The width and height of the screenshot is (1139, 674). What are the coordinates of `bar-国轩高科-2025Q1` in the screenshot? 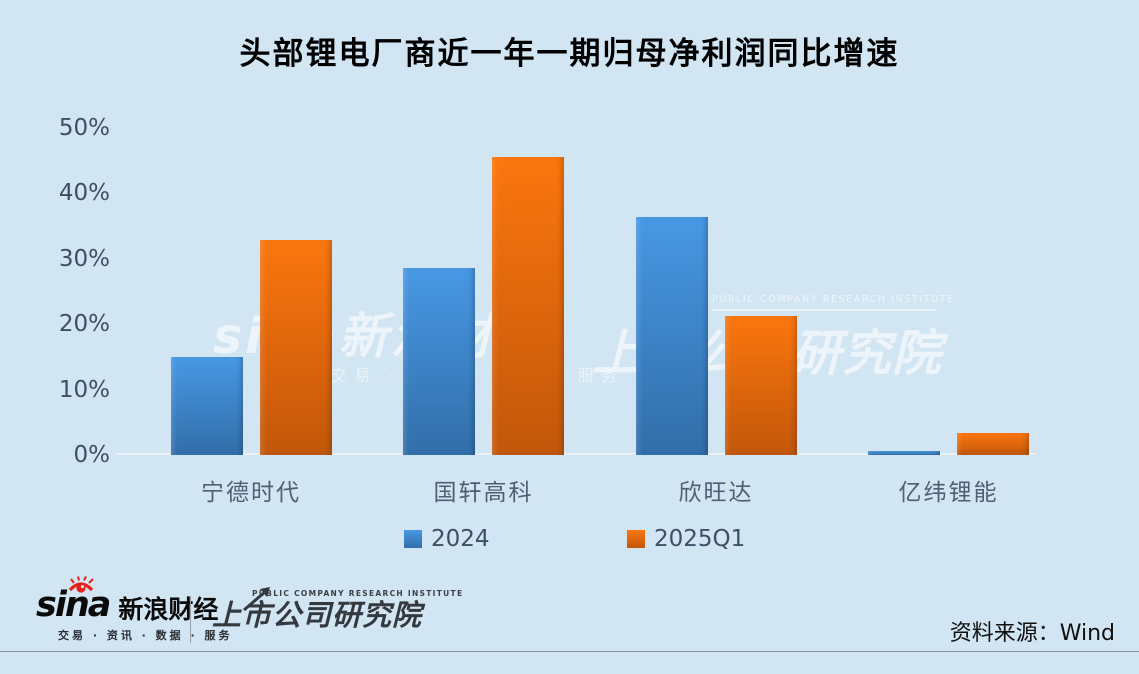 It's located at (528, 305).